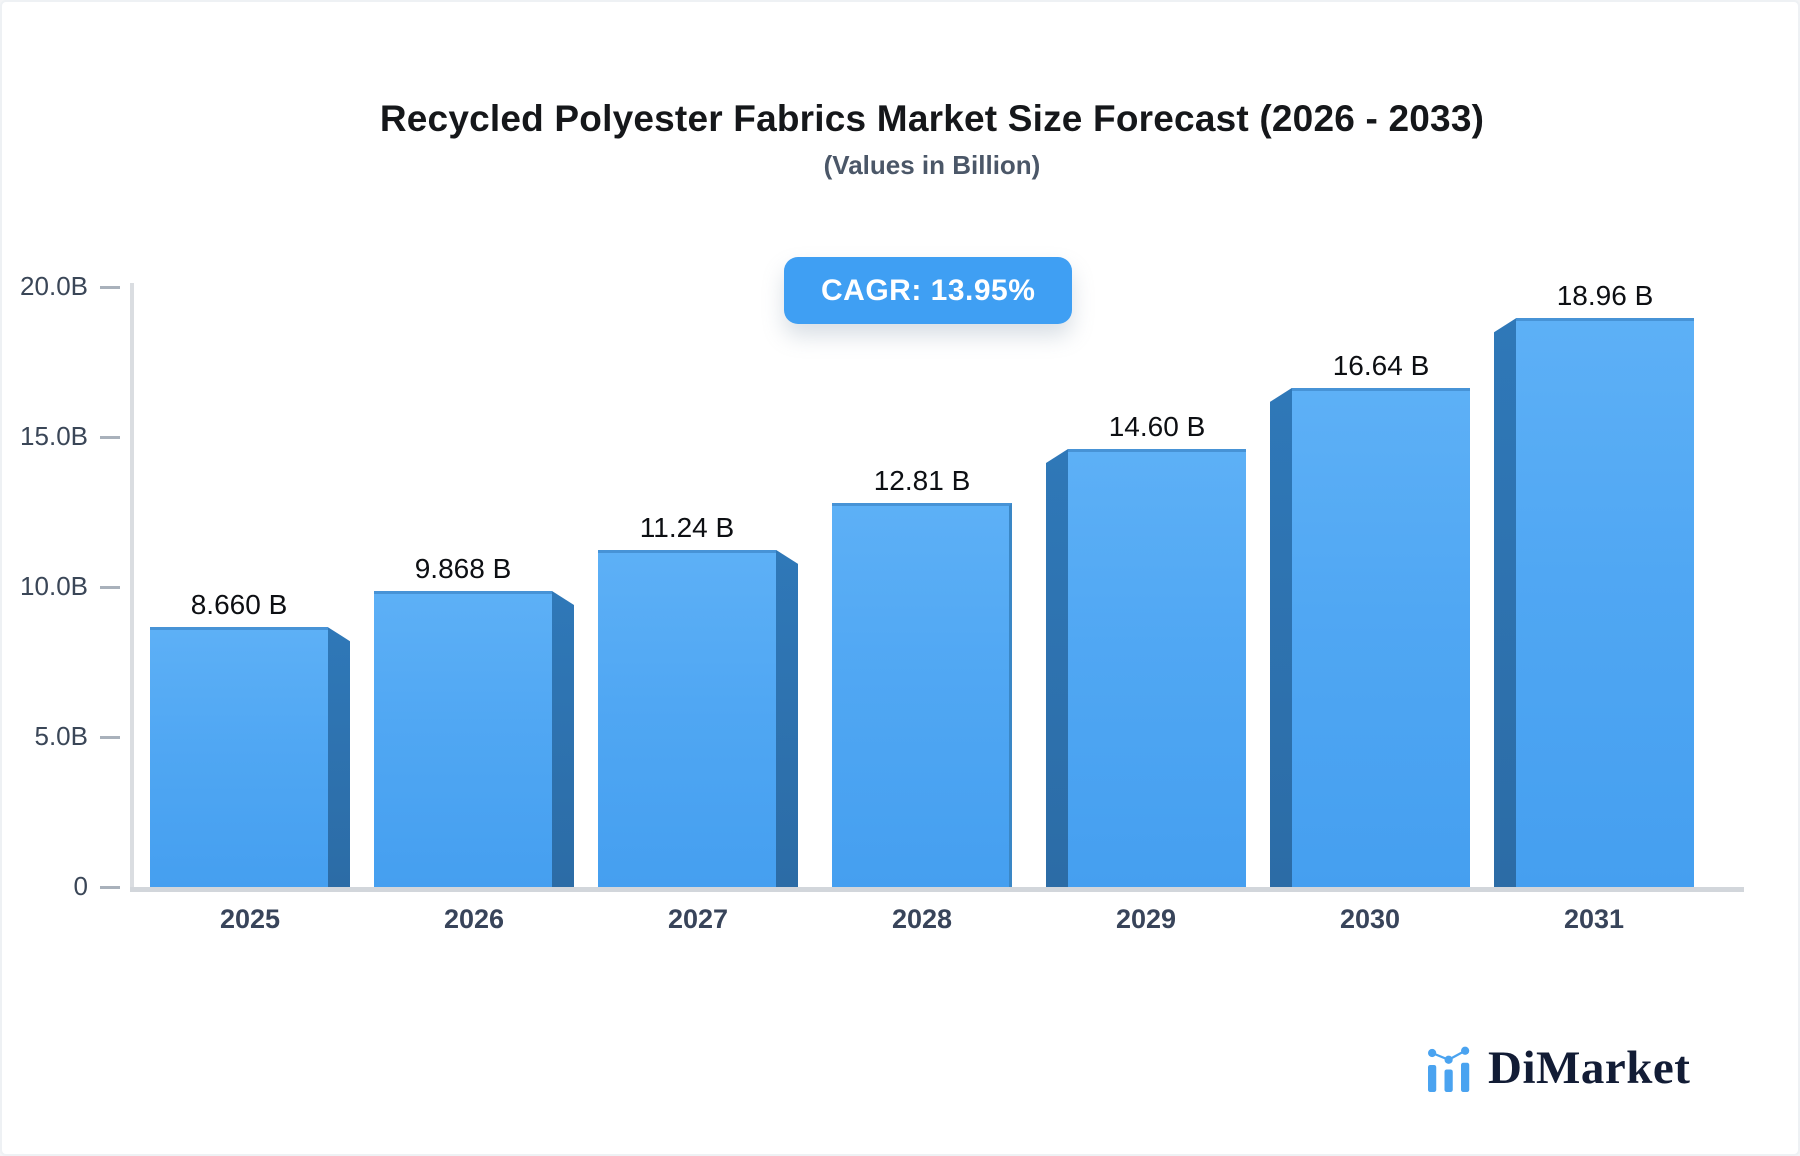 The width and height of the screenshot is (1800, 1156). I want to click on bar-value-label: 12.81 B, so click(922, 480).